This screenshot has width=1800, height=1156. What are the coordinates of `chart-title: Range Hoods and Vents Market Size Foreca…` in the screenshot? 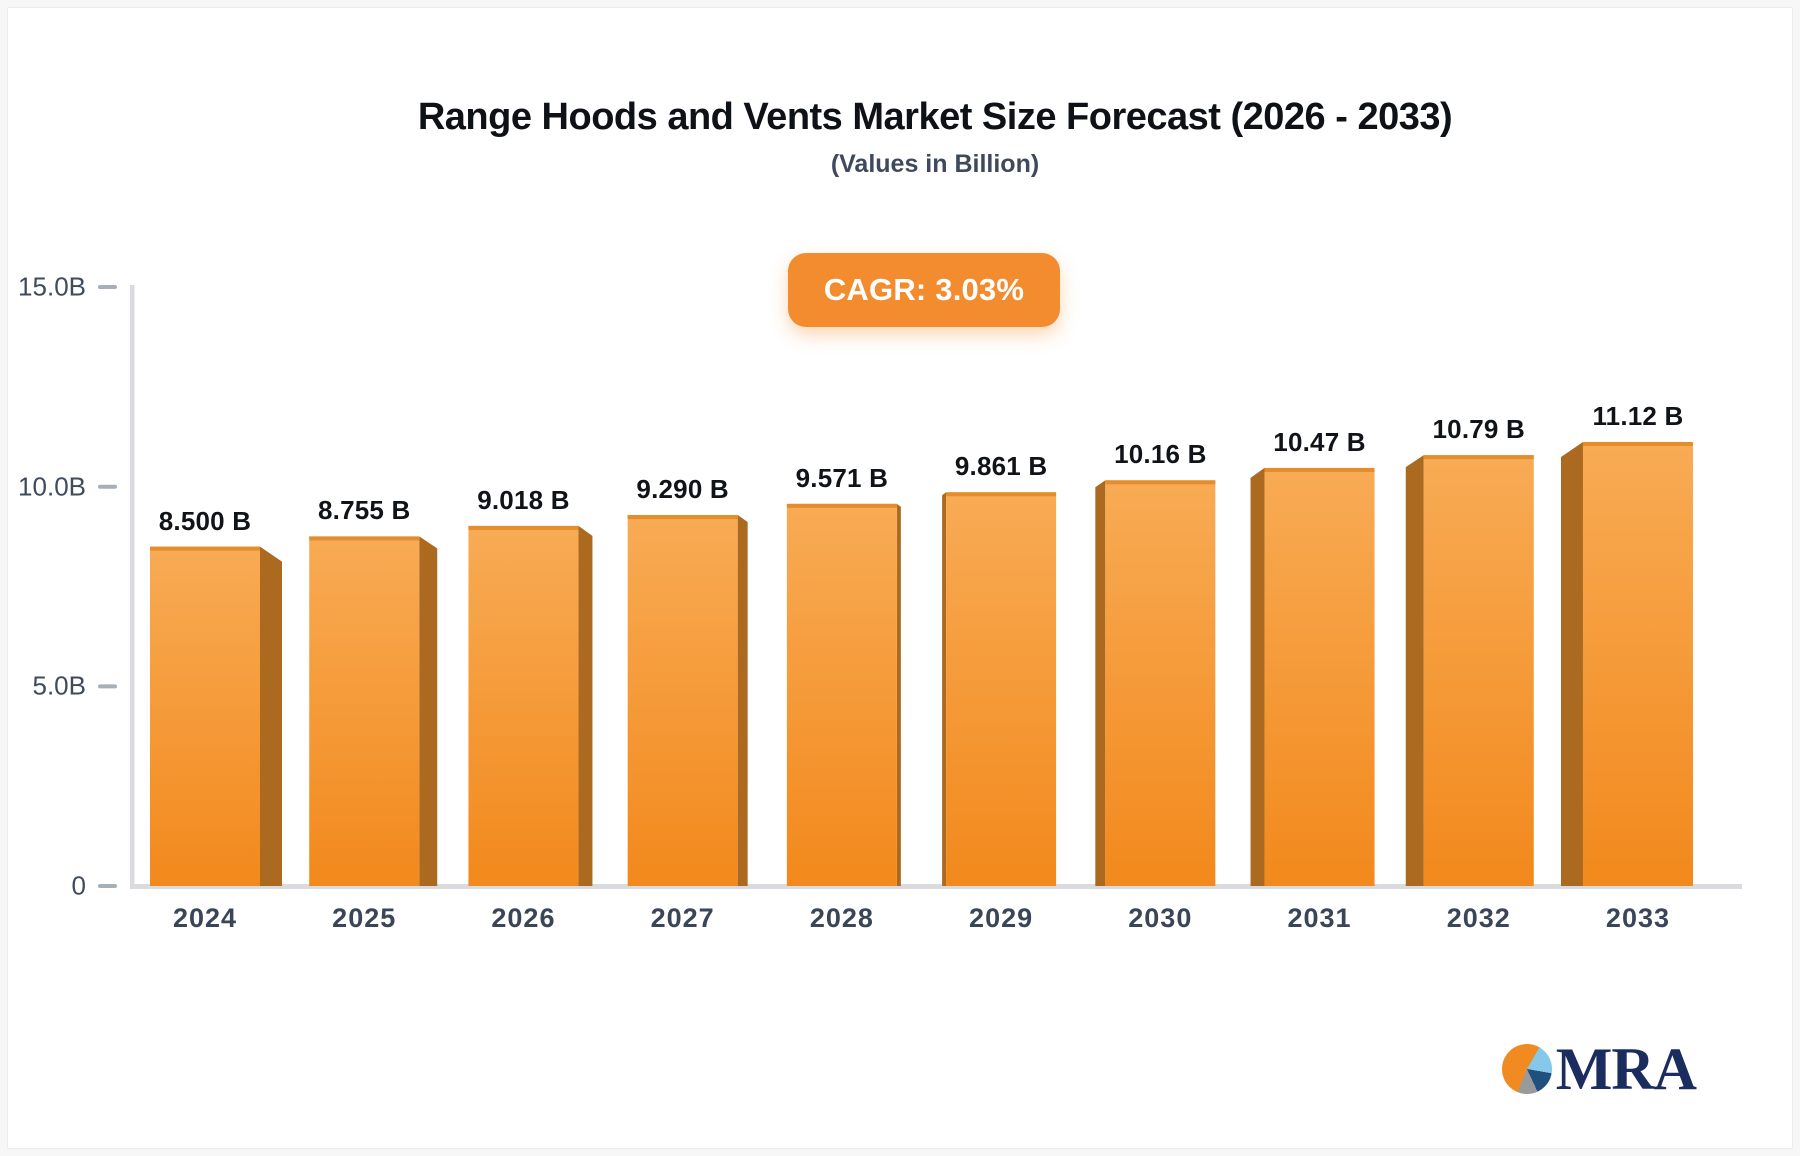 It's located at (935, 117).